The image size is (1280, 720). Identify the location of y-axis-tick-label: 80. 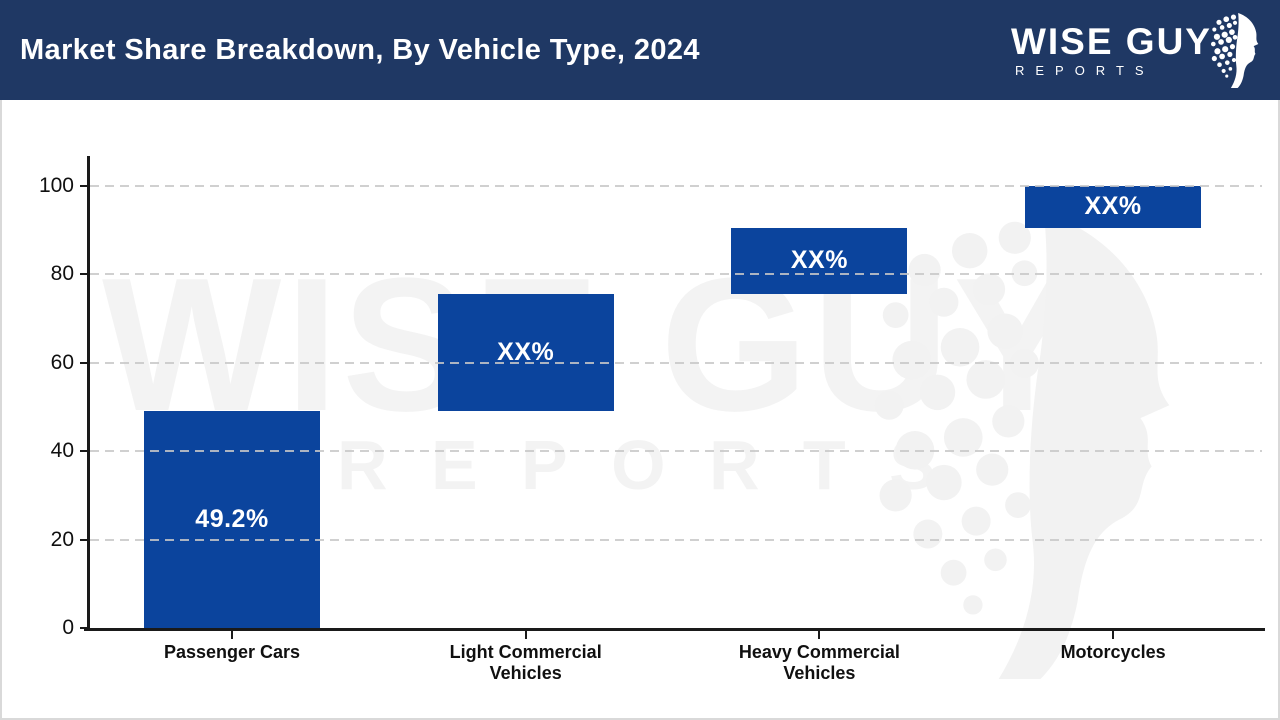
(62, 274).